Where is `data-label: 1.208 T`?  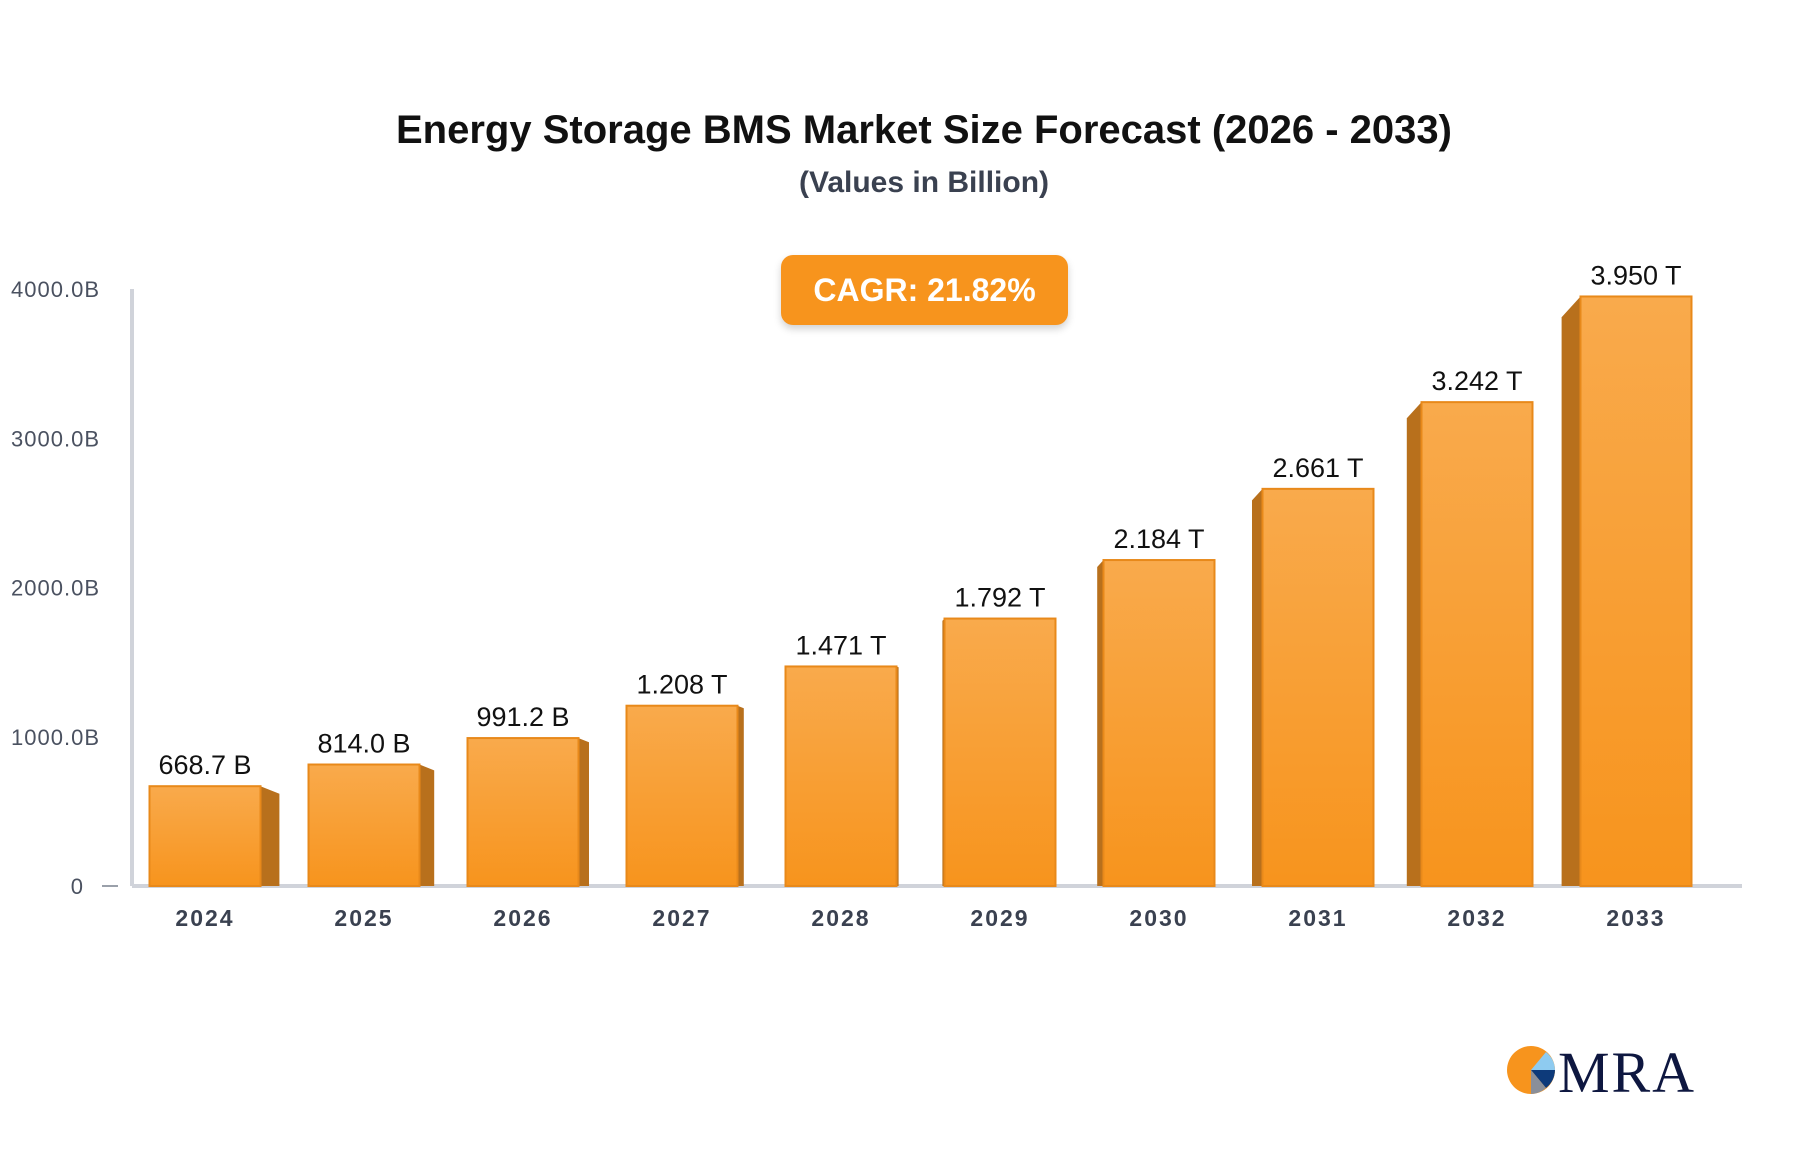
data-label: 1.208 T is located at coordinates (681, 685).